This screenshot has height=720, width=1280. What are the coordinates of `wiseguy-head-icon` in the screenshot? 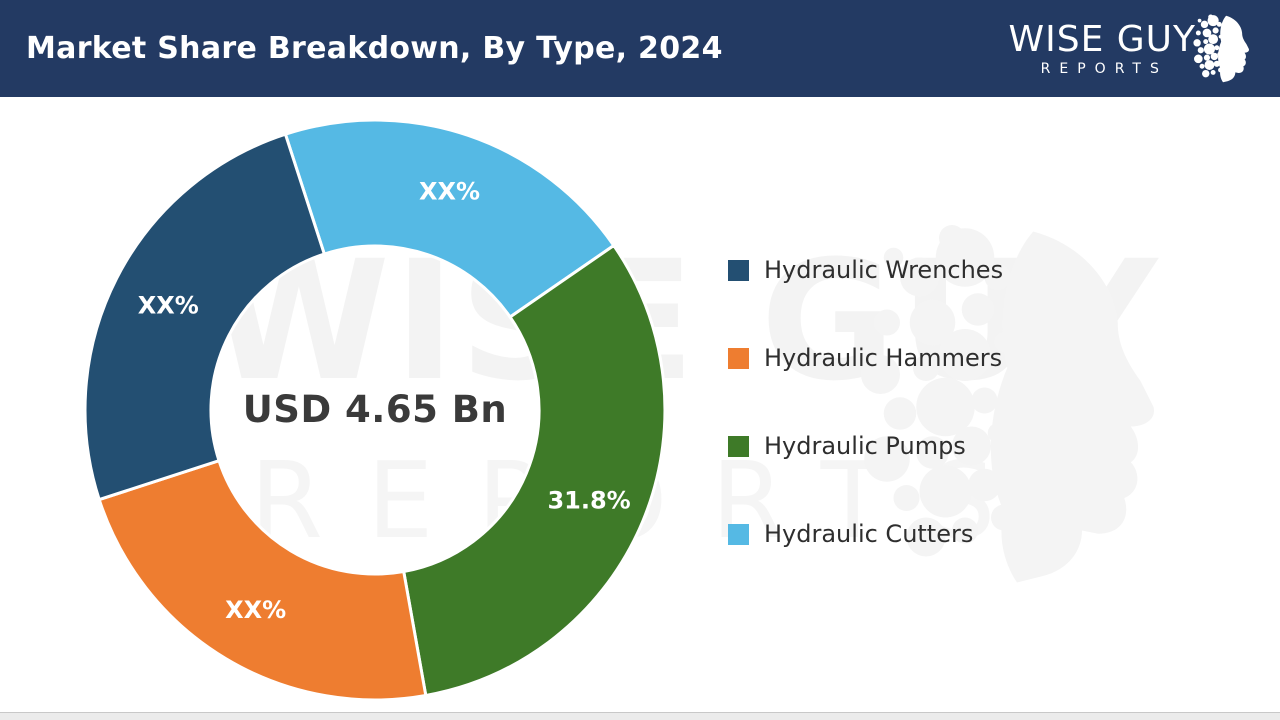 It's located at (1221, 47).